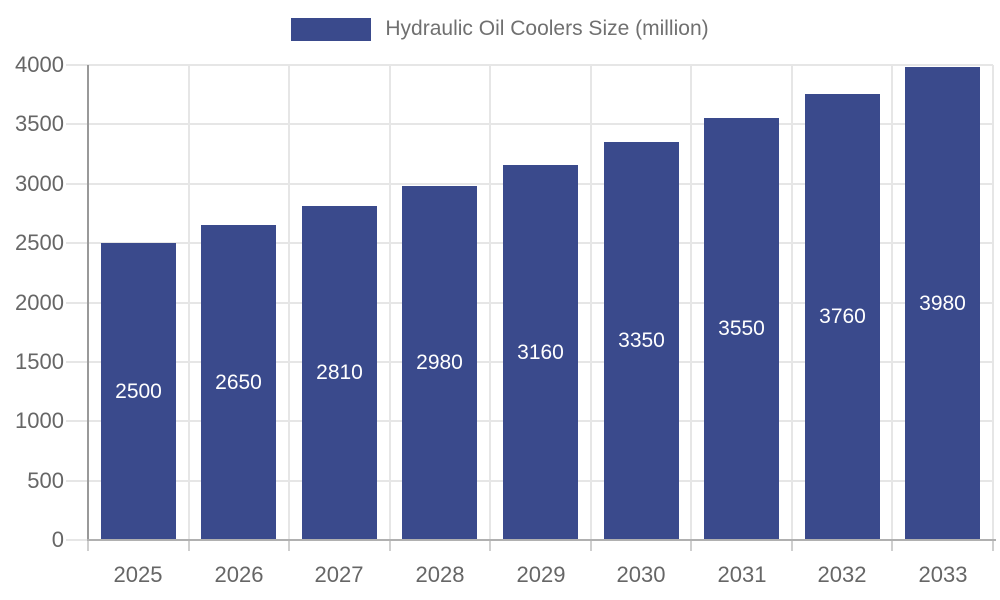 The height and width of the screenshot is (600, 1000). I want to click on bar-2026: 2650, so click(238, 382).